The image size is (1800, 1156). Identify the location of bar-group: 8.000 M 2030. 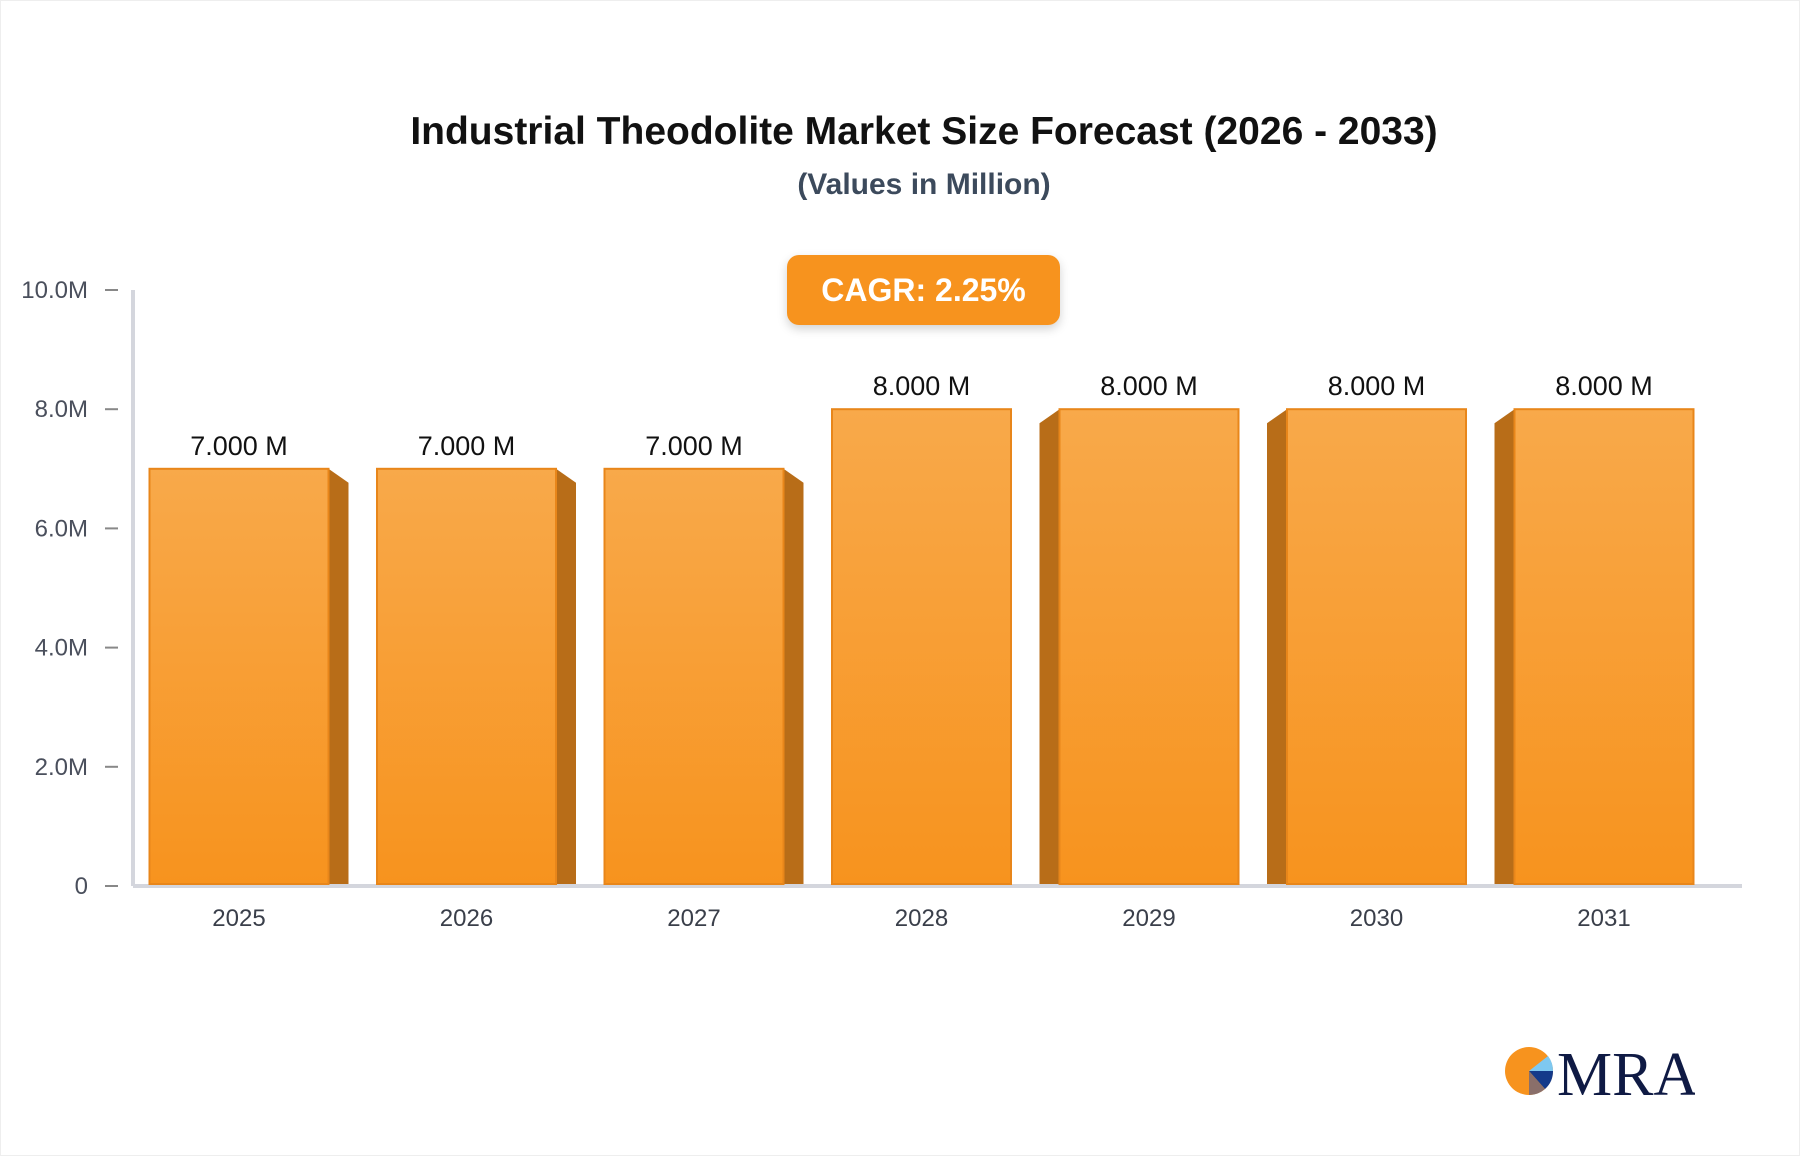
(1367, 651).